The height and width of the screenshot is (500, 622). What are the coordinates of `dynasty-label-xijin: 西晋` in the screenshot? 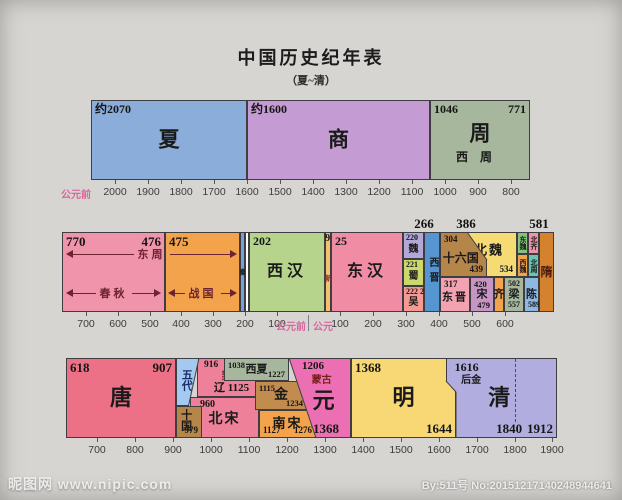 It's located at (432, 272).